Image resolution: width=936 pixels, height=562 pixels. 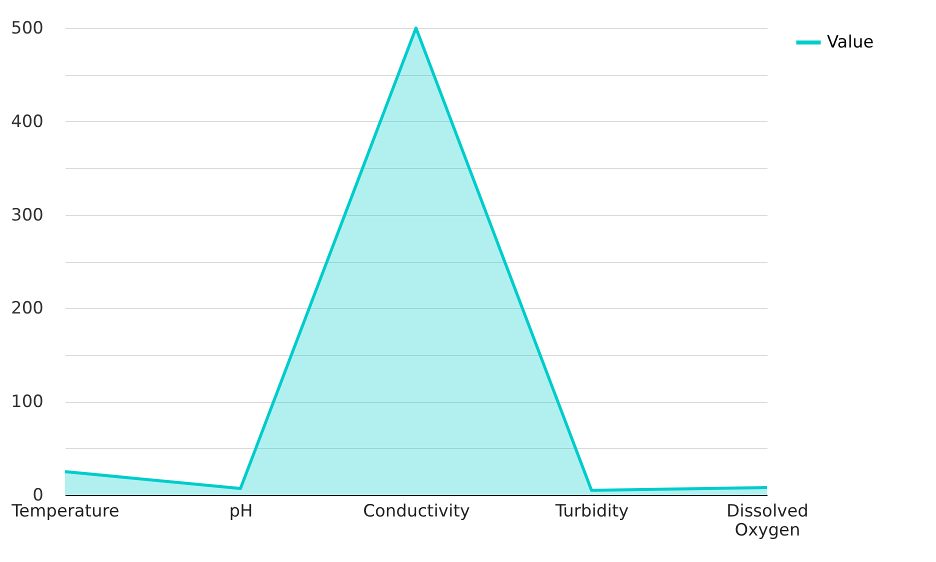 What do you see at coordinates (767, 521) in the screenshot?
I see `x-tick-label: Dissolved Oxygen` at bounding box center [767, 521].